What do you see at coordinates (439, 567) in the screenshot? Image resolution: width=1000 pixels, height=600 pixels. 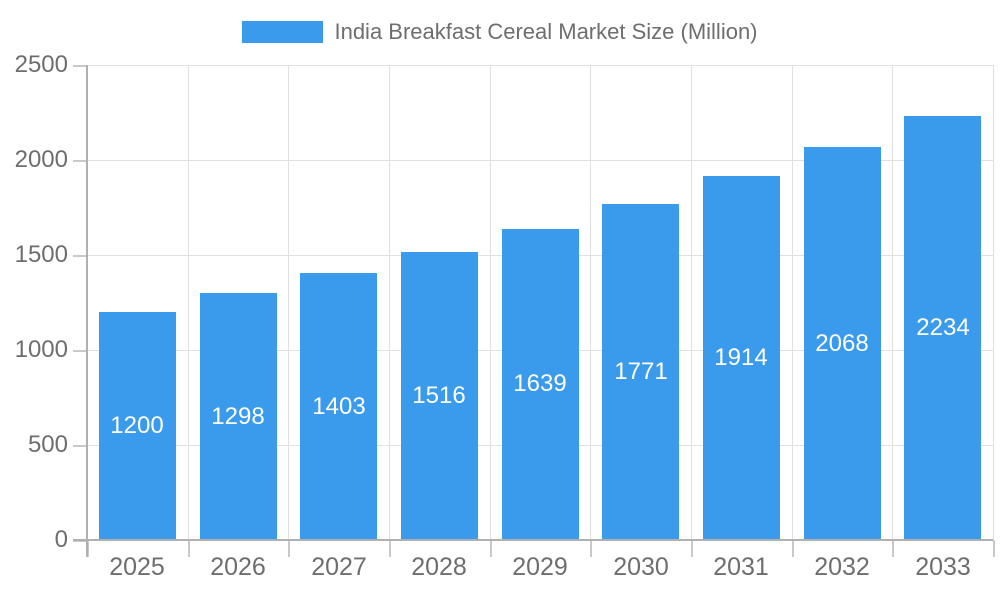 I see `x-axis-tick-label: 2028` at bounding box center [439, 567].